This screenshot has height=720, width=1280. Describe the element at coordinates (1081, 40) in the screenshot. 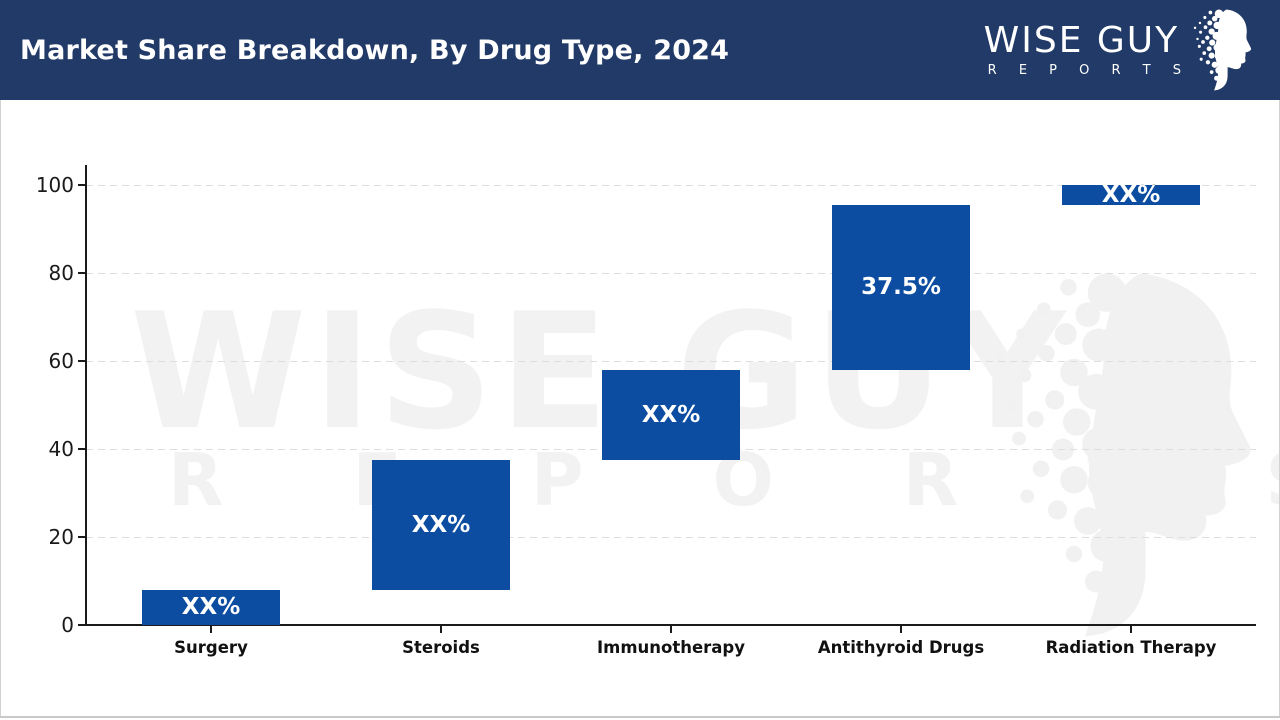

I see `brand-logo-main-label: WISE GUY` at that location.